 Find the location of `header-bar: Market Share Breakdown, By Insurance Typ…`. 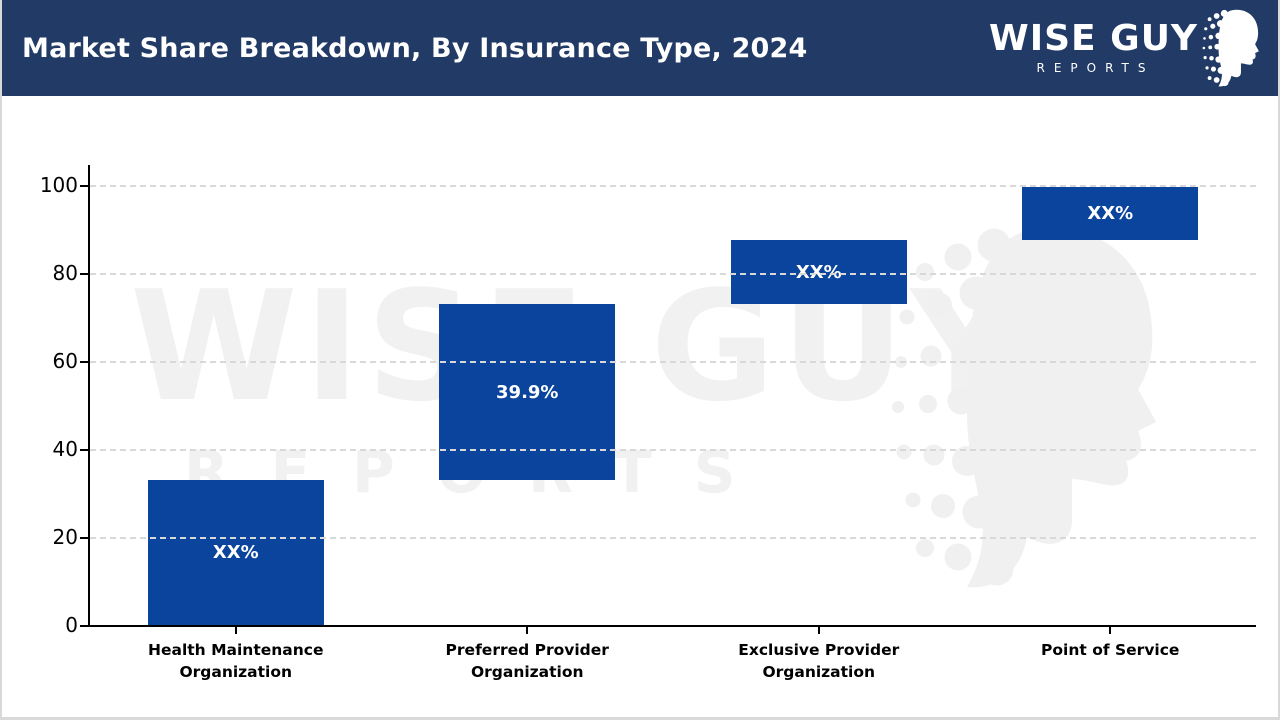

header-bar: Market Share Breakdown, By Insurance Typ… is located at coordinates (640, 48).